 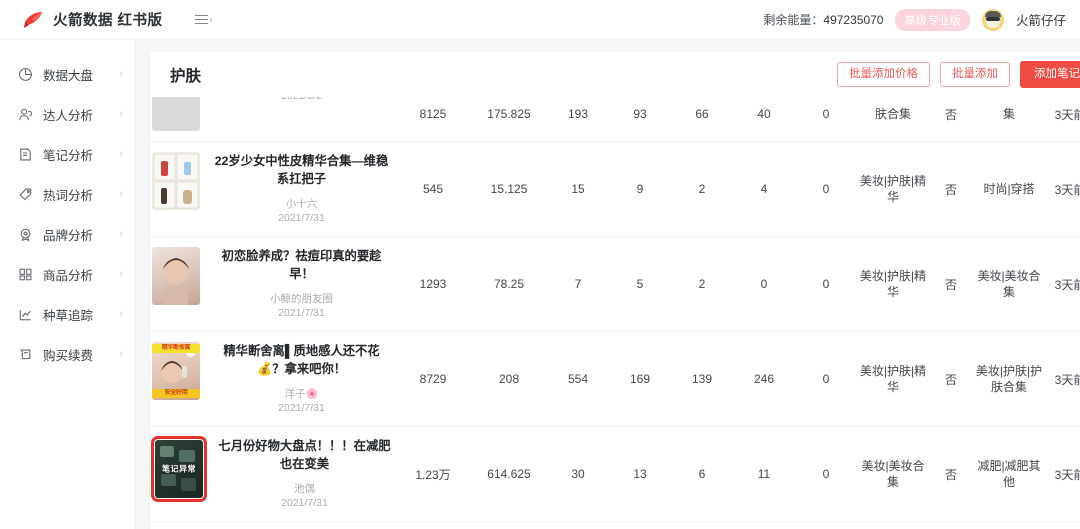 What do you see at coordinates (25, 274) in the screenshot?
I see `product-bar-icon` at bounding box center [25, 274].